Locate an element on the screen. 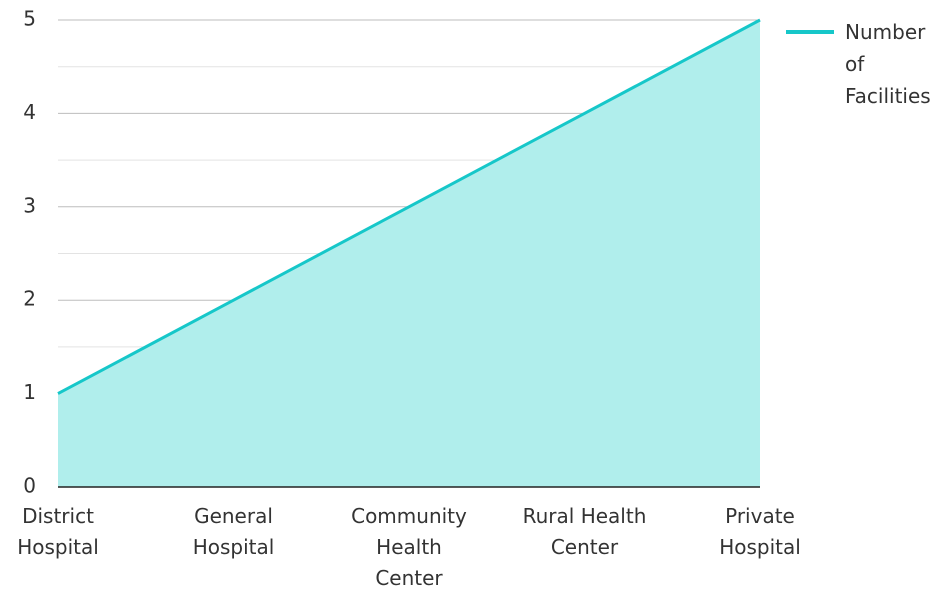 The width and height of the screenshot is (946, 590). x-tick-label: Private Hospital is located at coordinates (760, 531).